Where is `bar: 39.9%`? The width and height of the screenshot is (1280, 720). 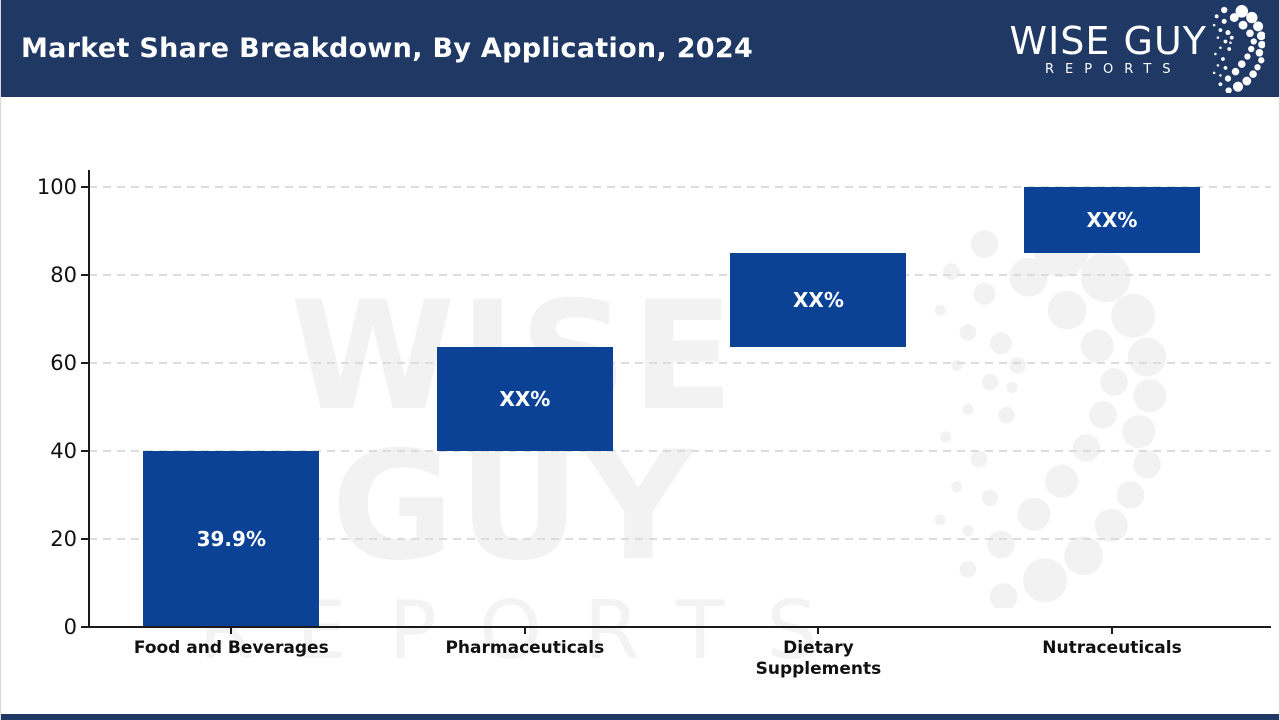
bar: 39.9% is located at coordinates (231, 539).